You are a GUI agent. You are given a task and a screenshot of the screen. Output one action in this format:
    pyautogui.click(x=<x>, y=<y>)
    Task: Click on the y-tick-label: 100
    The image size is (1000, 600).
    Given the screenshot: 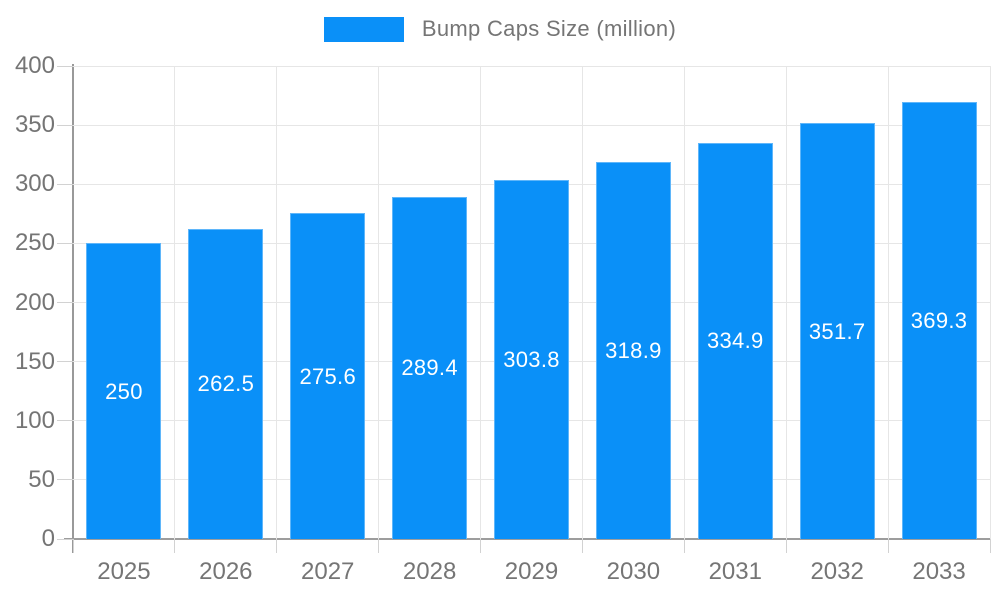 What is the action you would take?
    pyautogui.click(x=34, y=420)
    